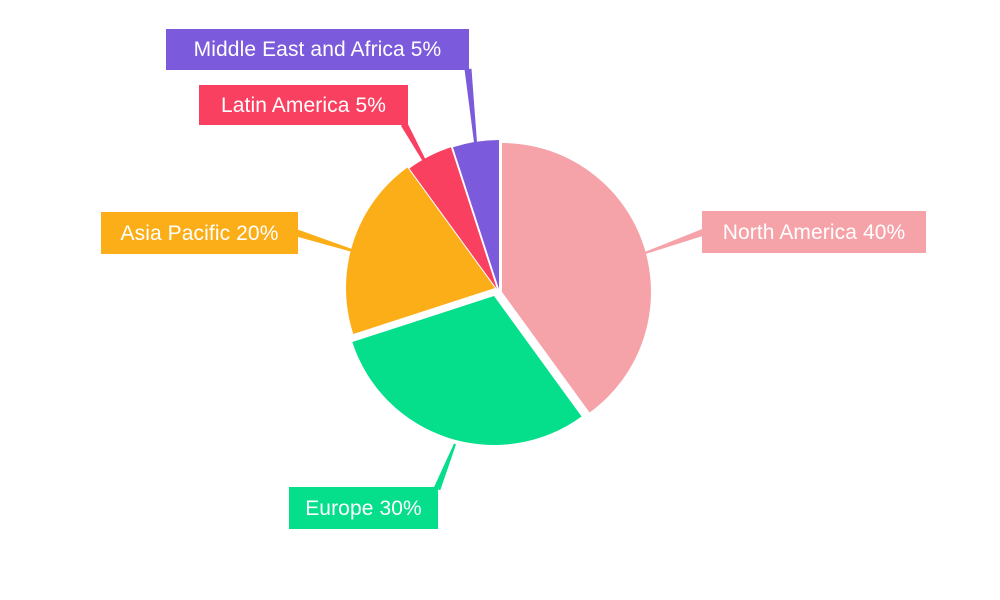 This screenshot has width=1000, height=600. Describe the element at coordinates (471, 113) in the screenshot. I see `leader-line-middle-east-and-africa` at that location.